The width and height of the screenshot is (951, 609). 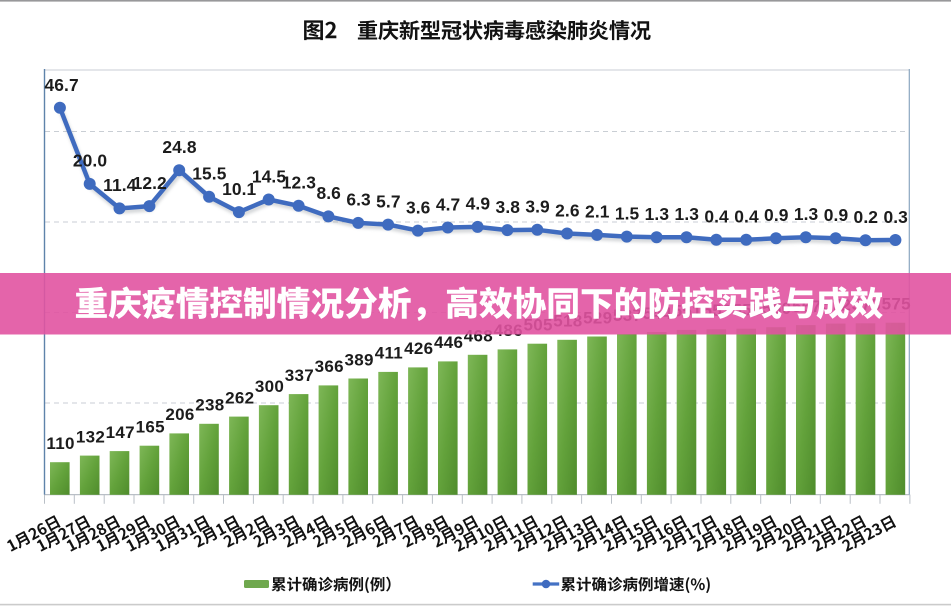 I want to click on svg-text: 6.3, so click(x=358, y=200).